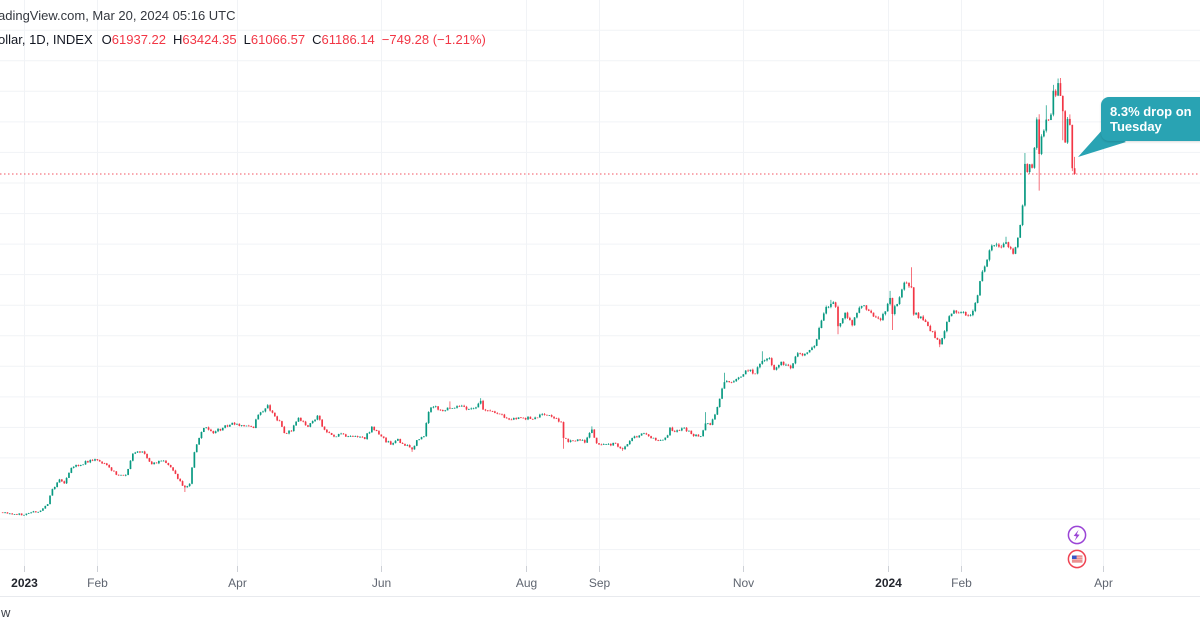 The image size is (1200, 628). Describe the element at coordinates (134, 39) in the screenshot. I see `legend-open: O61937.22` at that location.